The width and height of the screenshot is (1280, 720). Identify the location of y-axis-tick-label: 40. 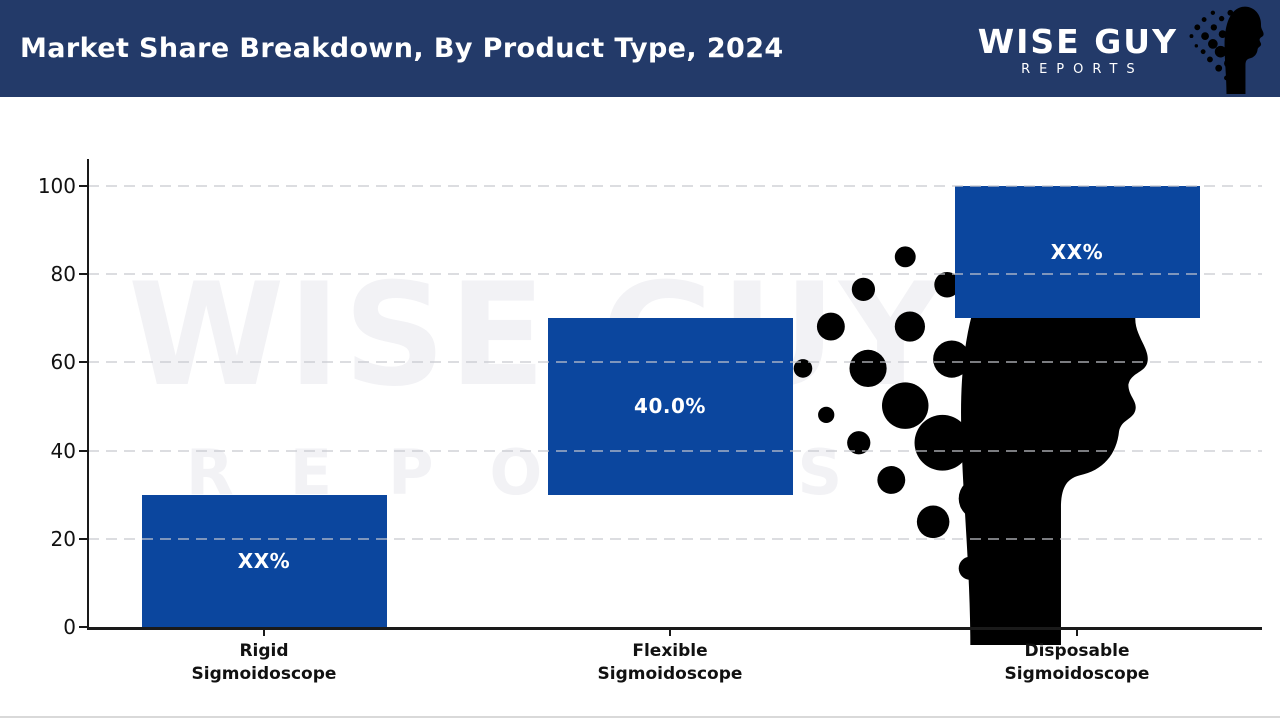
(63, 450).